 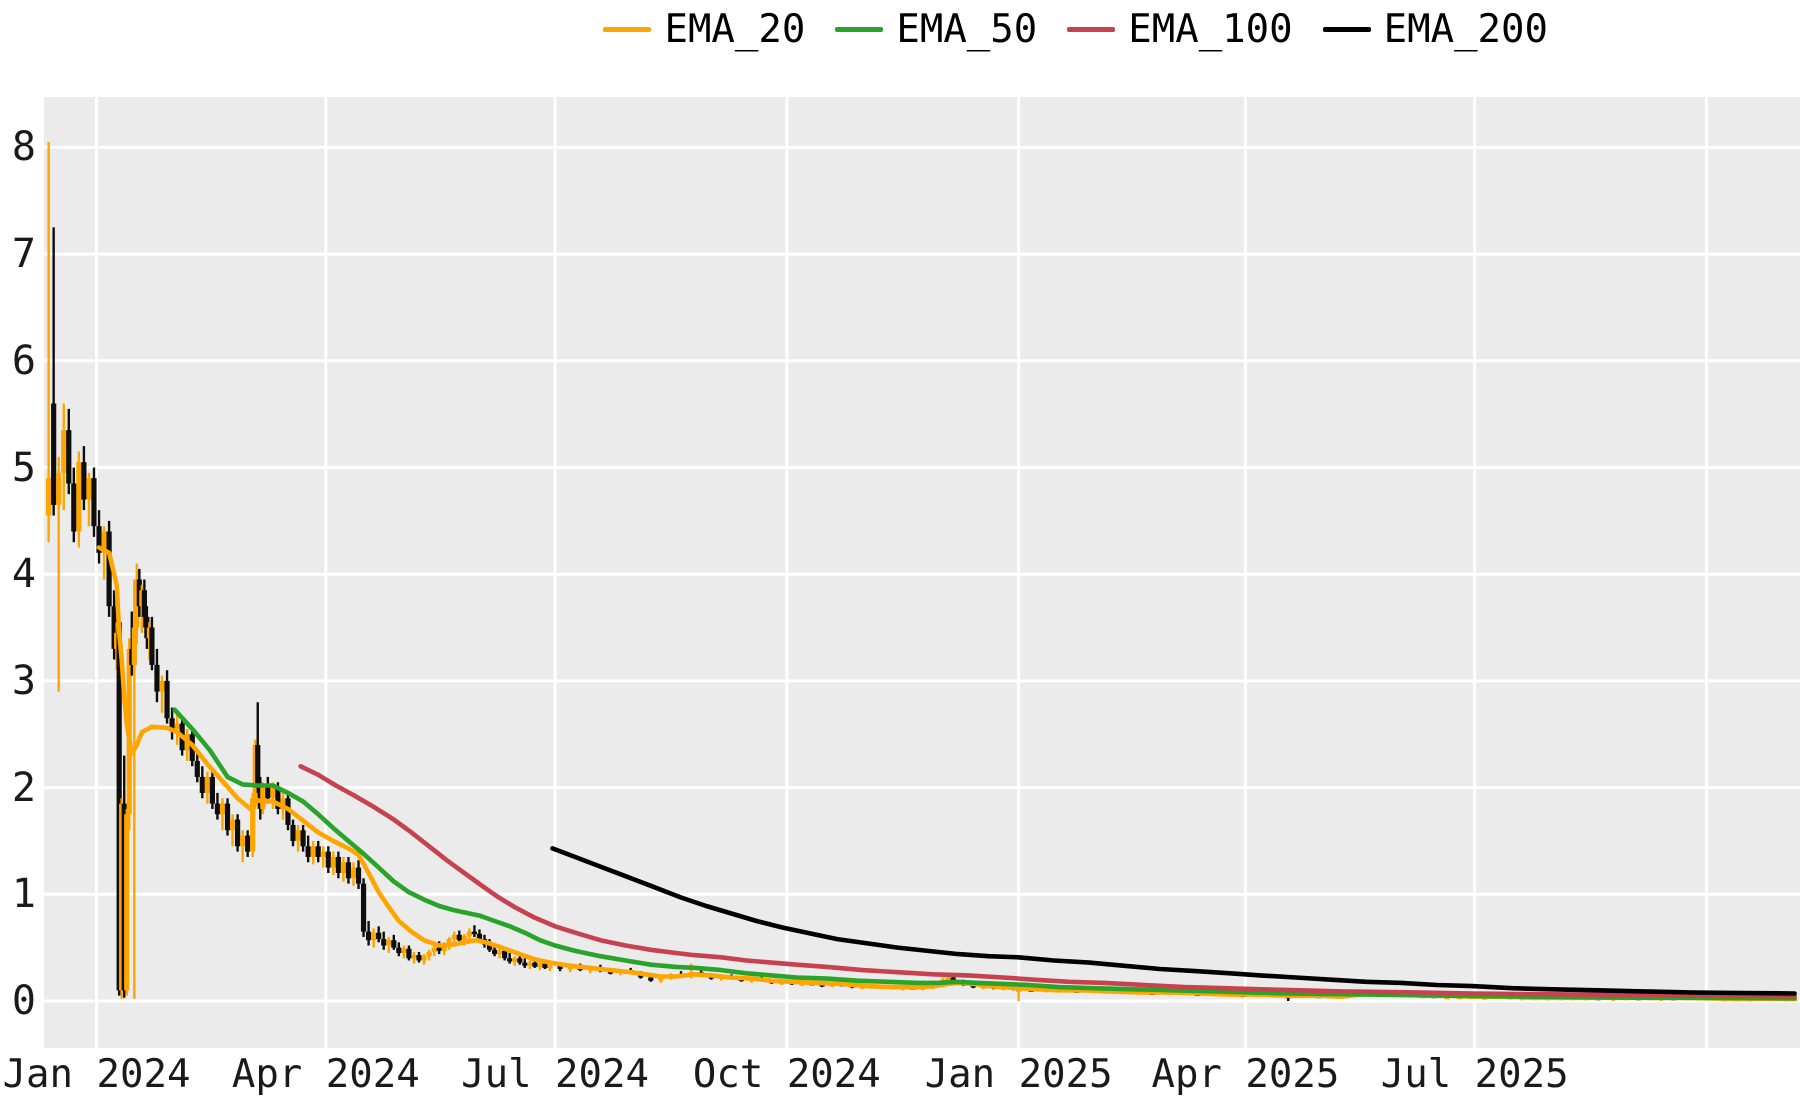 What do you see at coordinates (1018, 1074) in the screenshot?
I see `x-tick-label: Jan 2025` at bounding box center [1018, 1074].